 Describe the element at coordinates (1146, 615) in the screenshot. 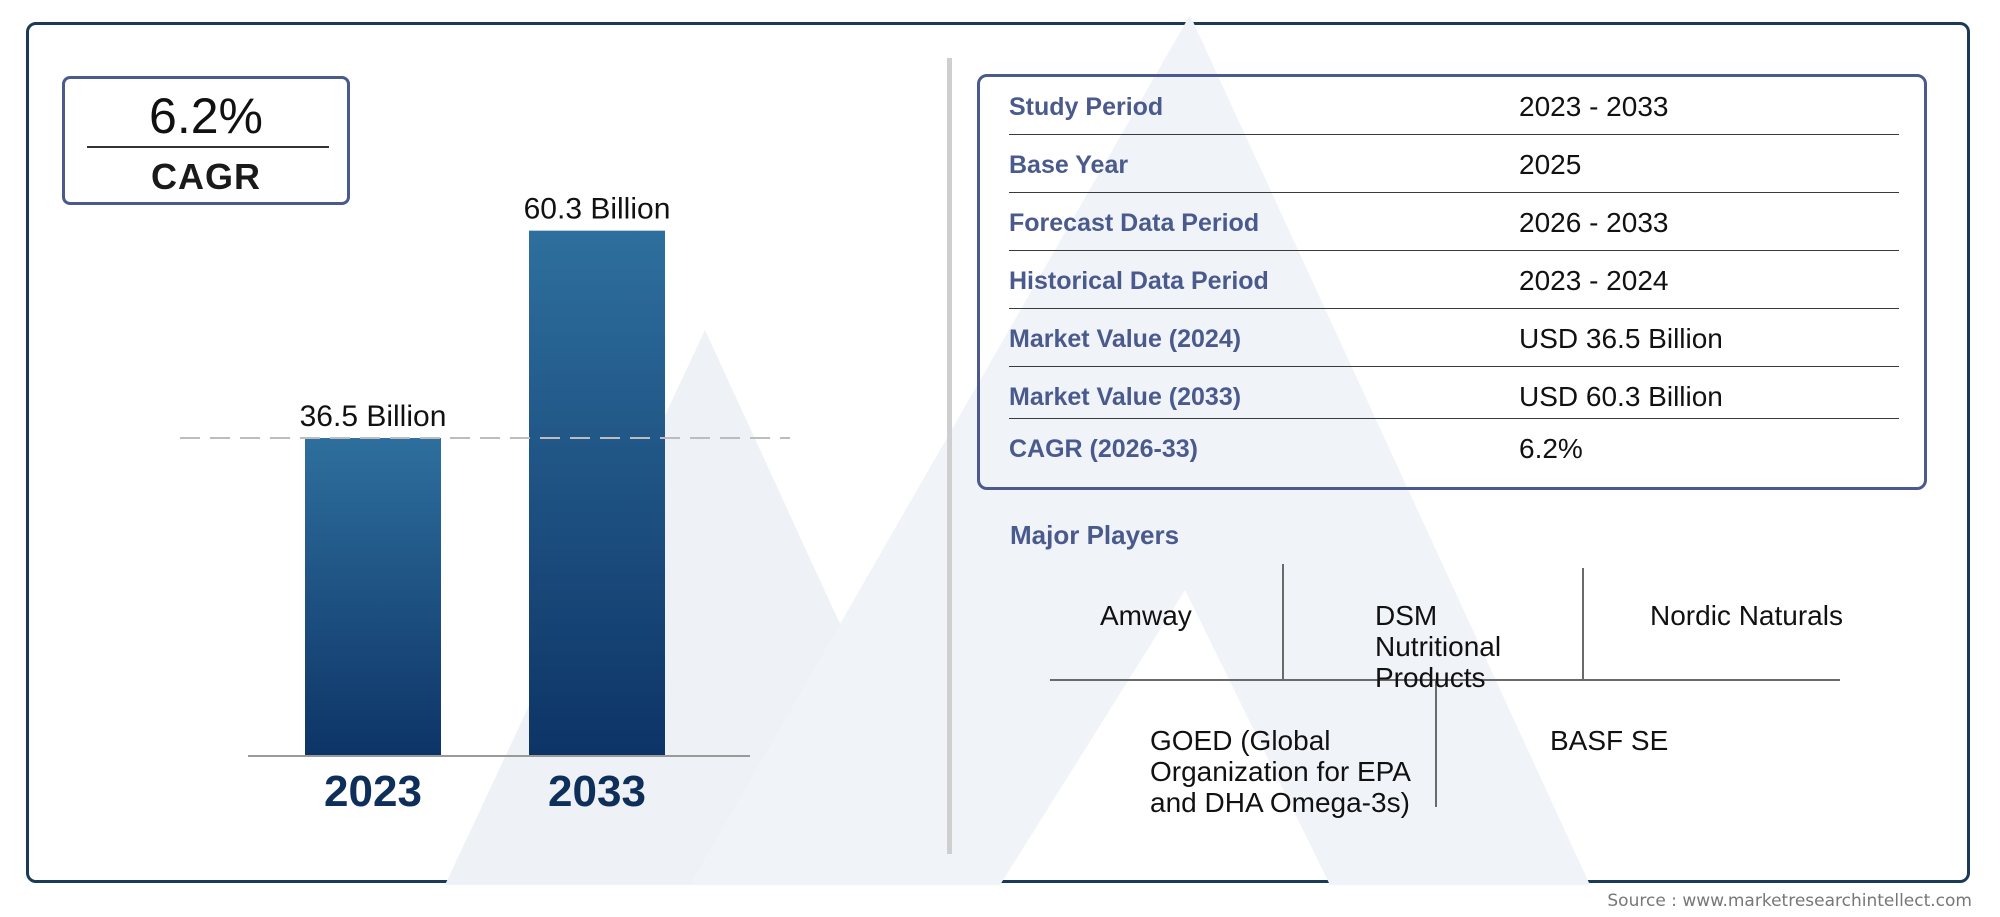

I see `player-amway: Amway` at that location.